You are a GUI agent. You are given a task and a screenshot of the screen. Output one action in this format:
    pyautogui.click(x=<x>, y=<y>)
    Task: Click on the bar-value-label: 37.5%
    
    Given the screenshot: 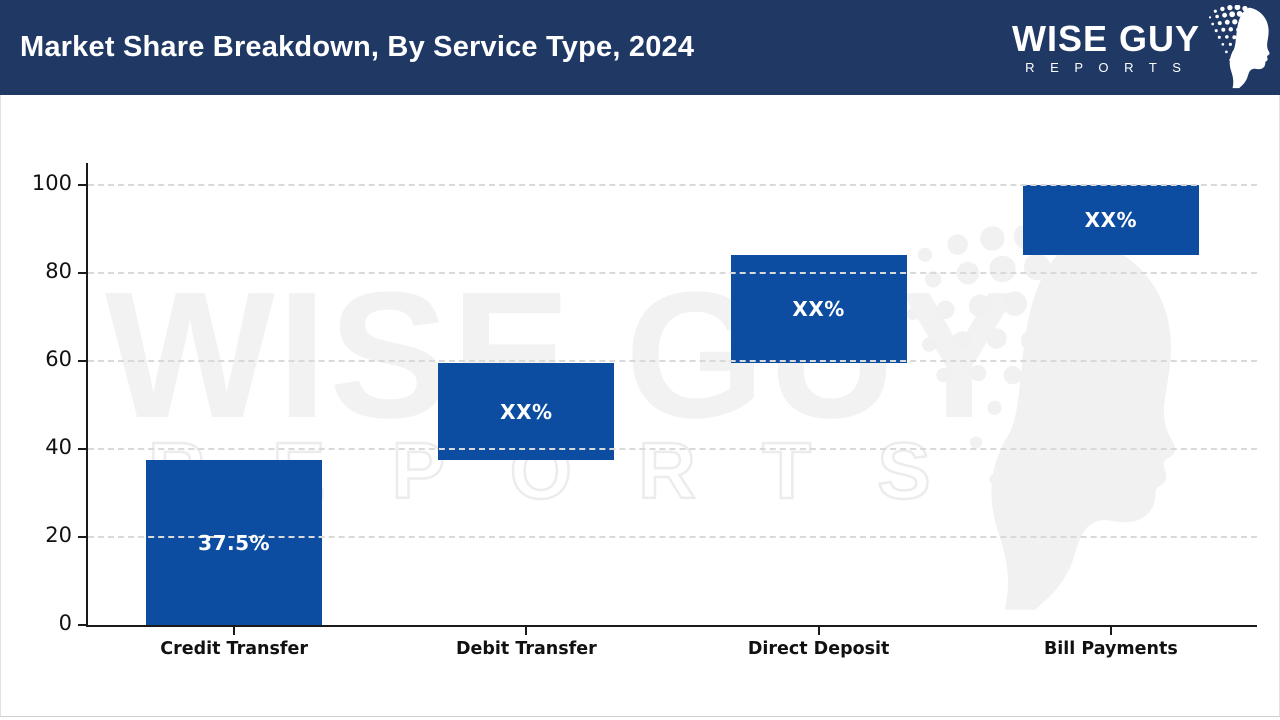 What is the action you would take?
    pyautogui.click(x=234, y=542)
    